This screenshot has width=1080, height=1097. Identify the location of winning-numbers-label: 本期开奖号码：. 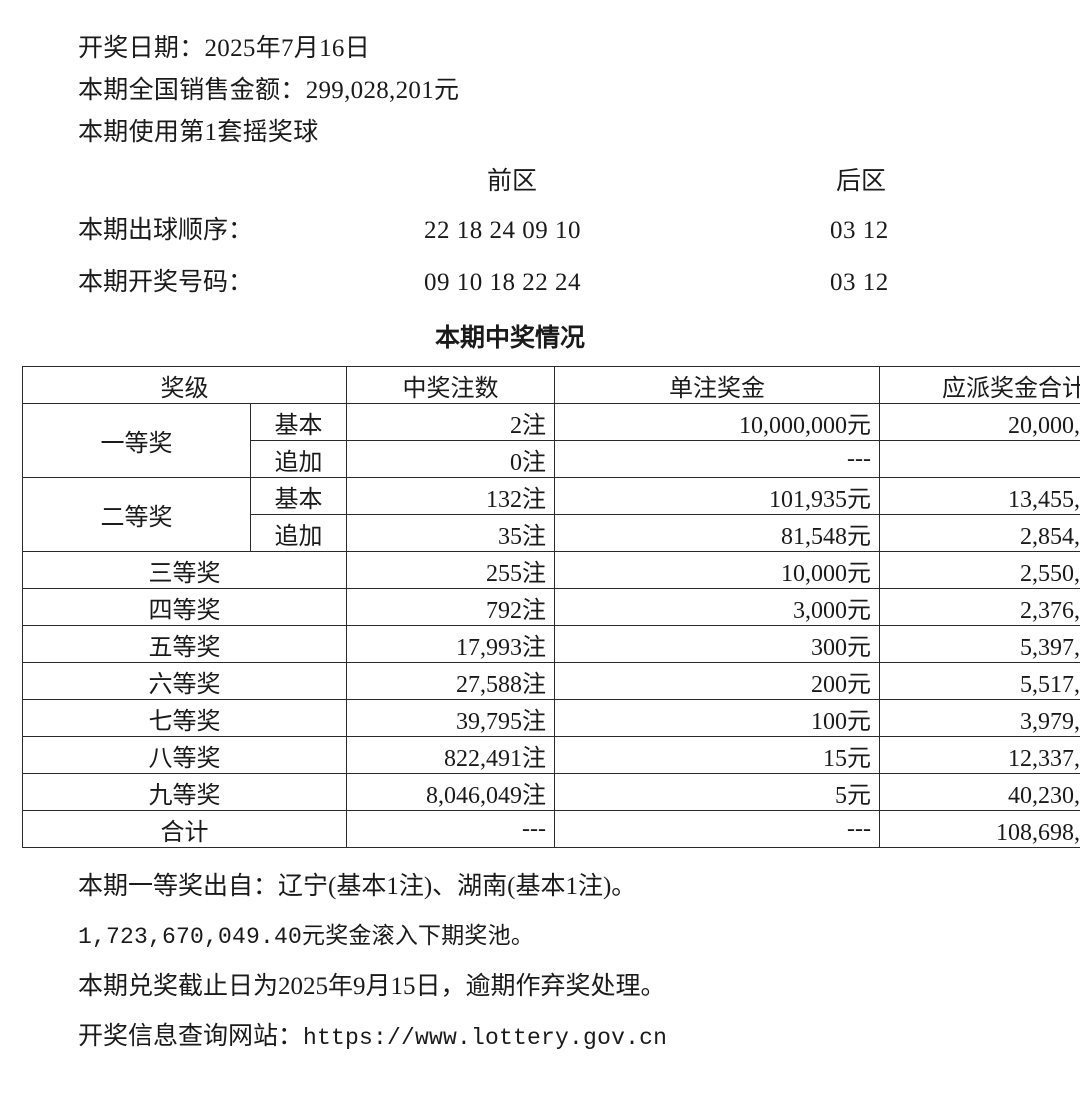
(166, 282).